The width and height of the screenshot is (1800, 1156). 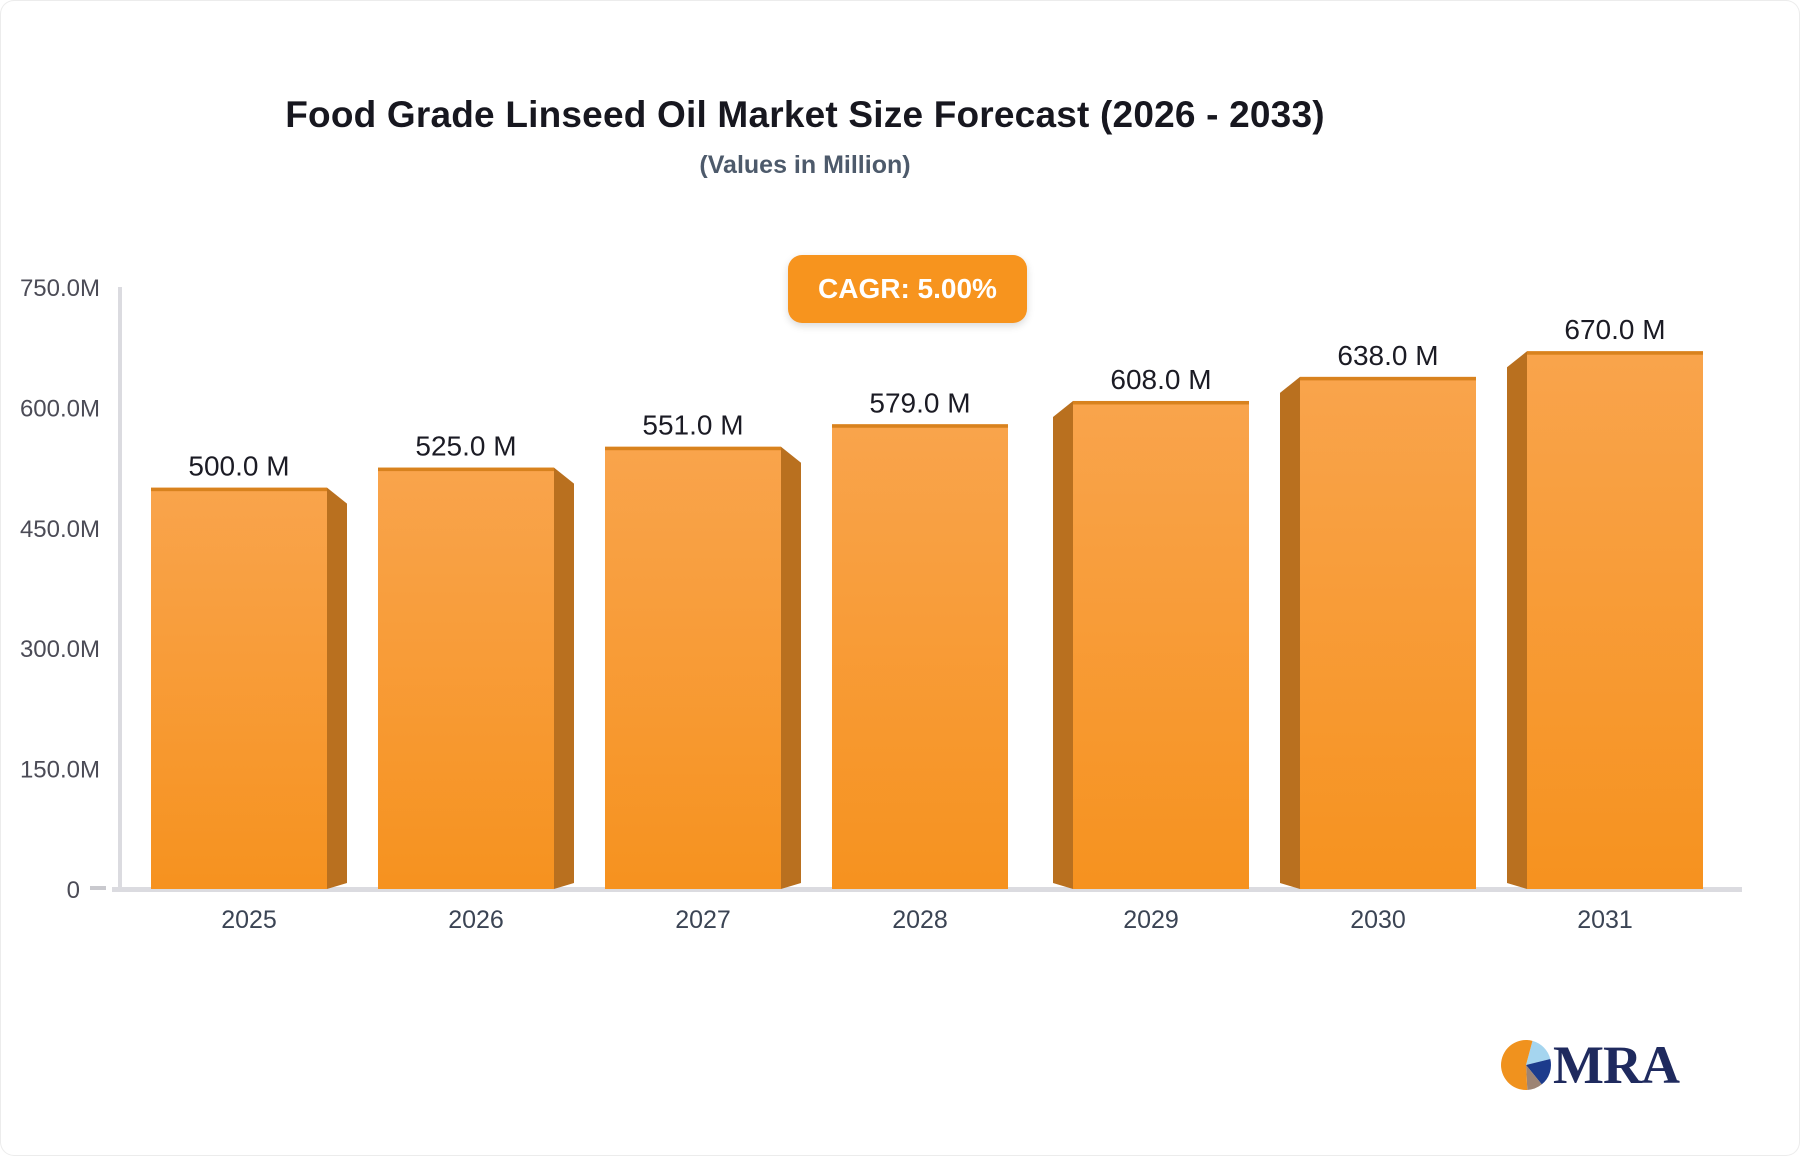 I want to click on x-axis-label: 2028, so click(x=920, y=920).